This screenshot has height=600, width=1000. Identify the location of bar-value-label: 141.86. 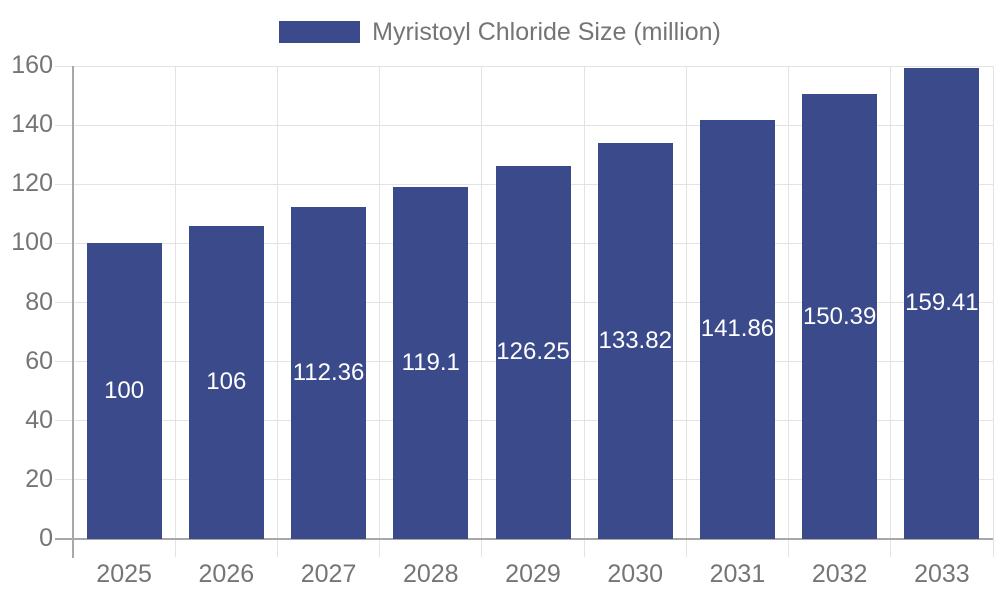
(737, 329).